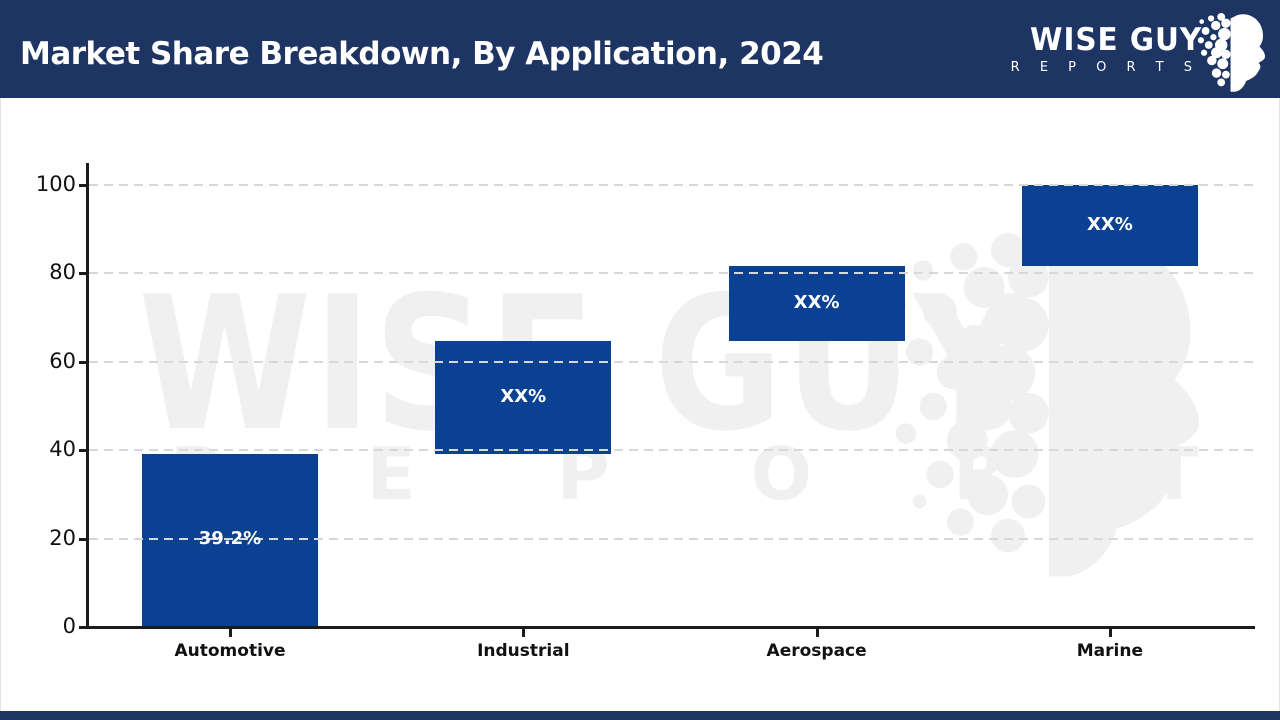 The height and width of the screenshot is (720, 1280). Describe the element at coordinates (62, 360) in the screenshot. I see `y-tick-label-60: 60` at that location.